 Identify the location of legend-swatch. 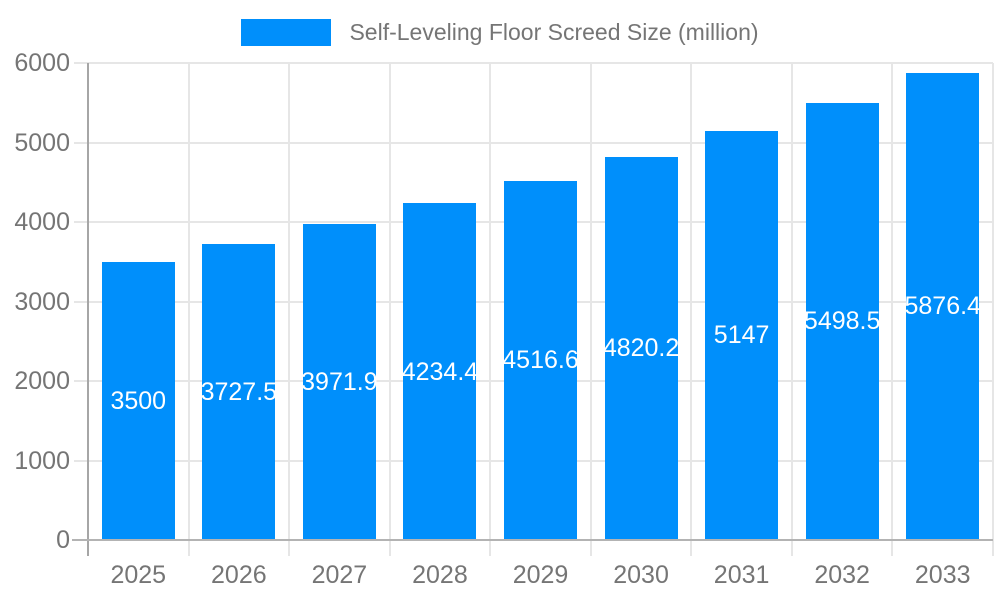
(286, 32).